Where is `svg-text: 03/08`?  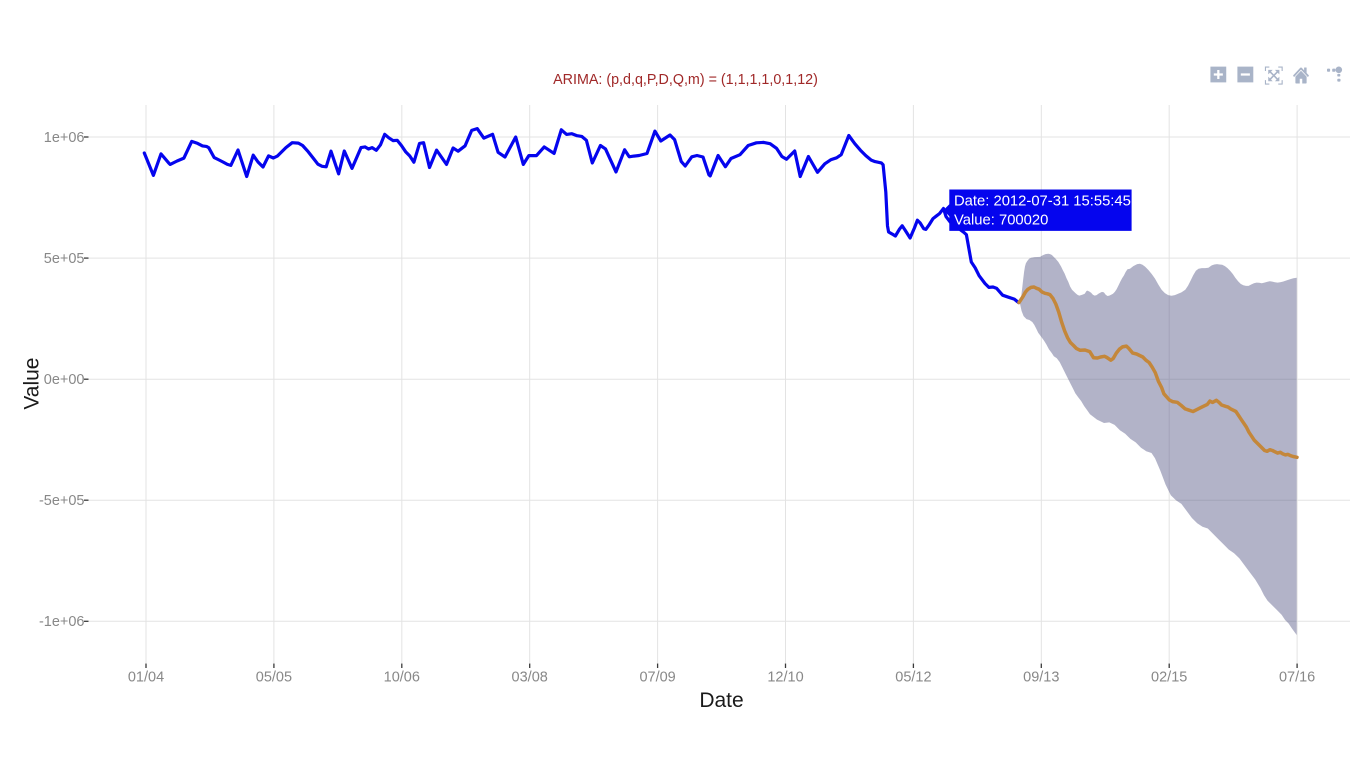 svg-text: 03/08 is located at coordinates (530, 678).